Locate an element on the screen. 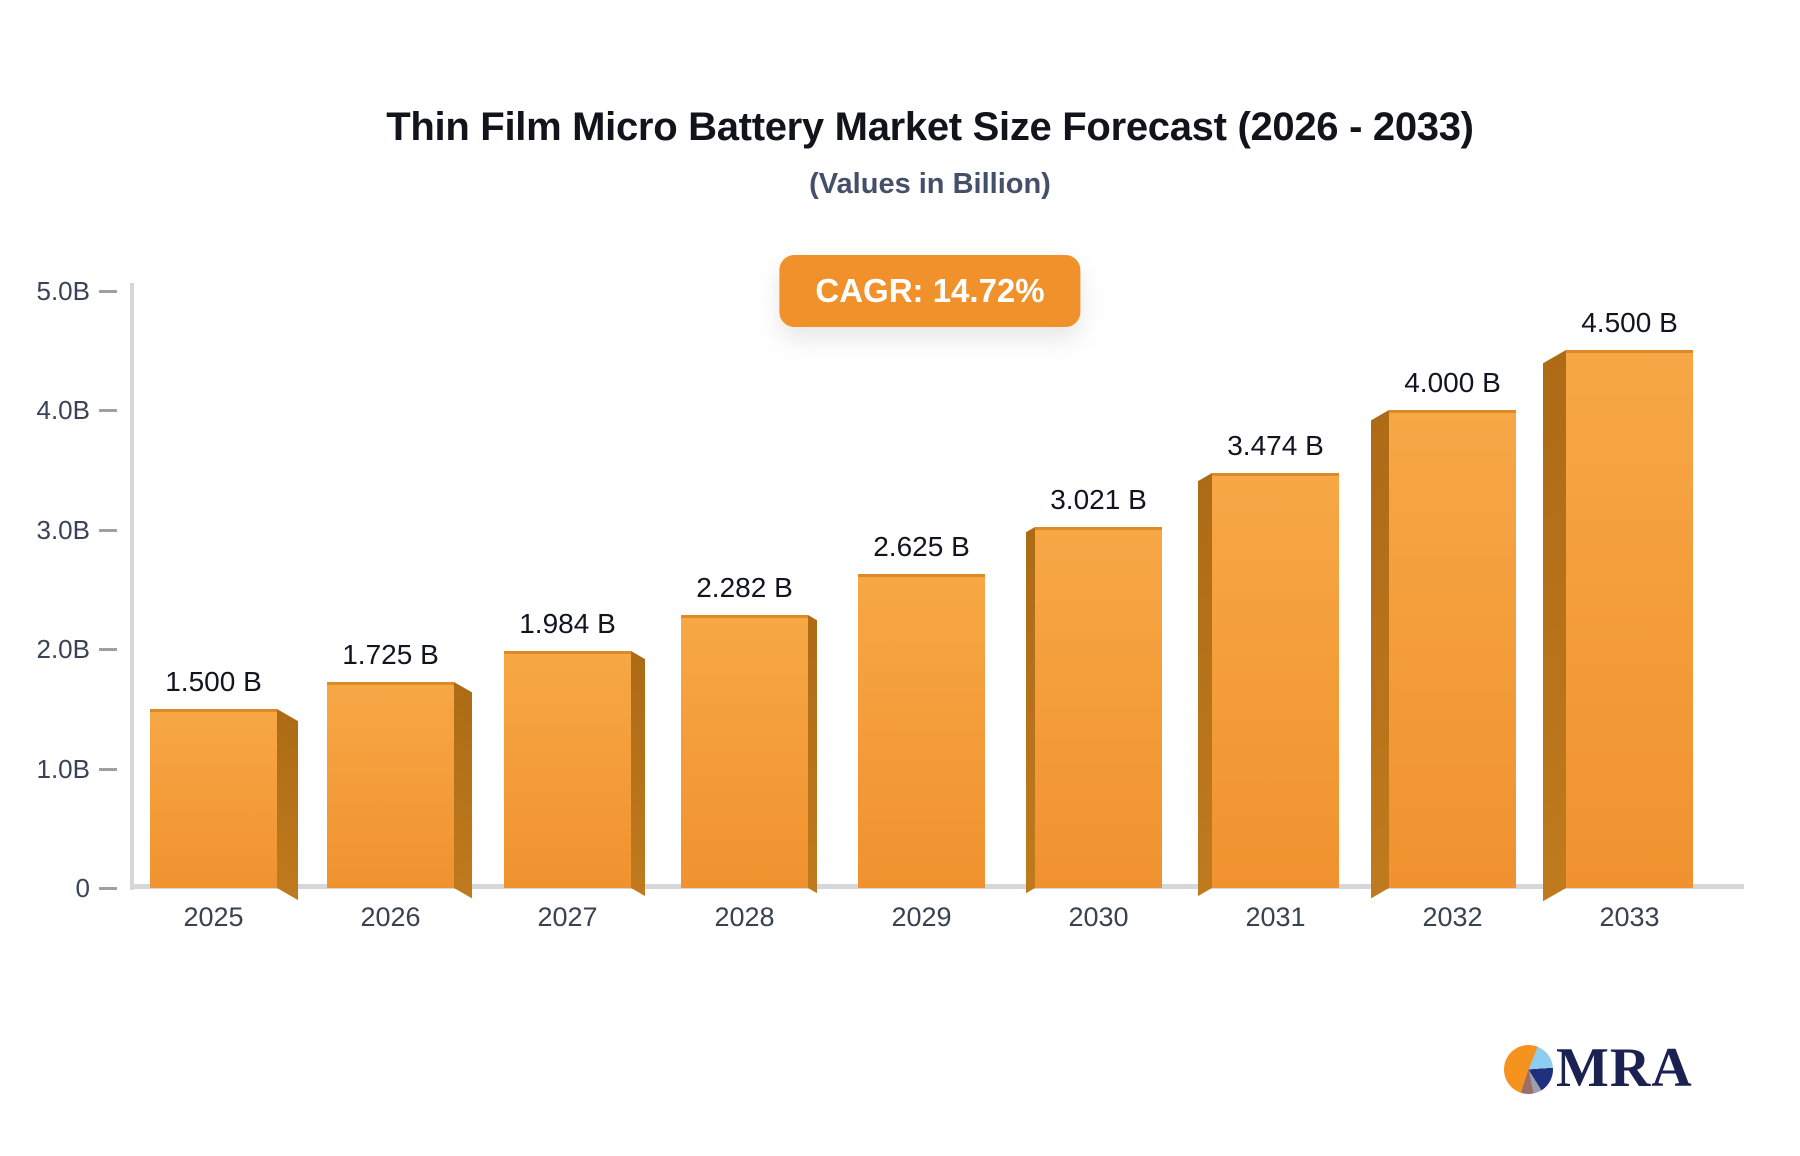  bar-side-face-2030 is located at coordinates (1030, 710).